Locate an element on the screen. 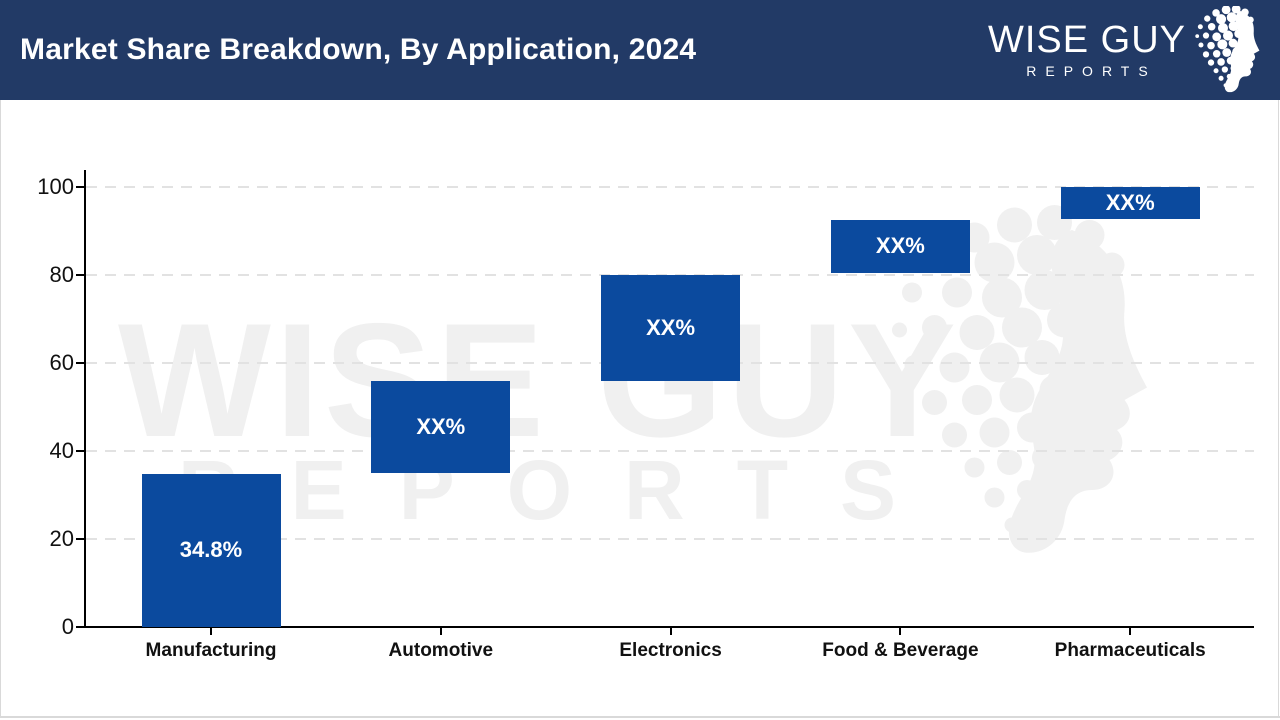 The image size is (1280, 720). y-axis-tick-label: 80 is located at coordinates (61, 274).